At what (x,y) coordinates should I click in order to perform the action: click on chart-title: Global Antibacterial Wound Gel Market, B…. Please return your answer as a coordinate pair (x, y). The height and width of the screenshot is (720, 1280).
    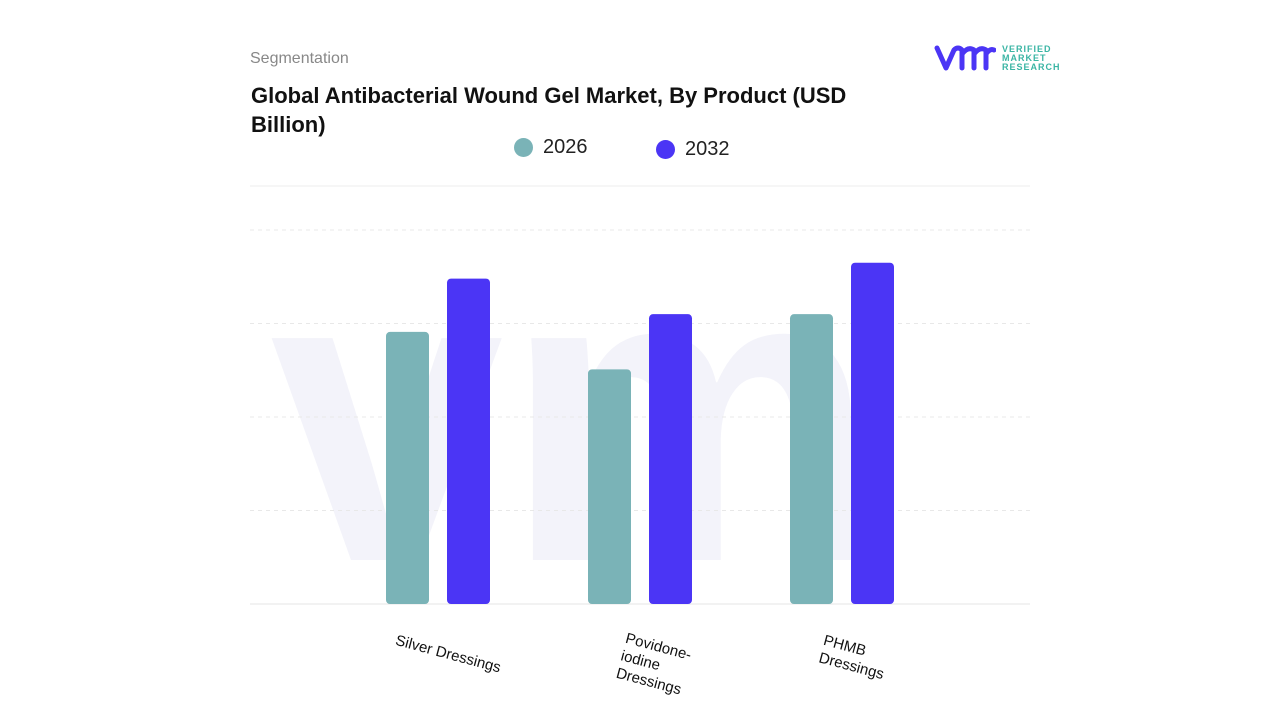
    Looking at the image, I should click on (549, 110).